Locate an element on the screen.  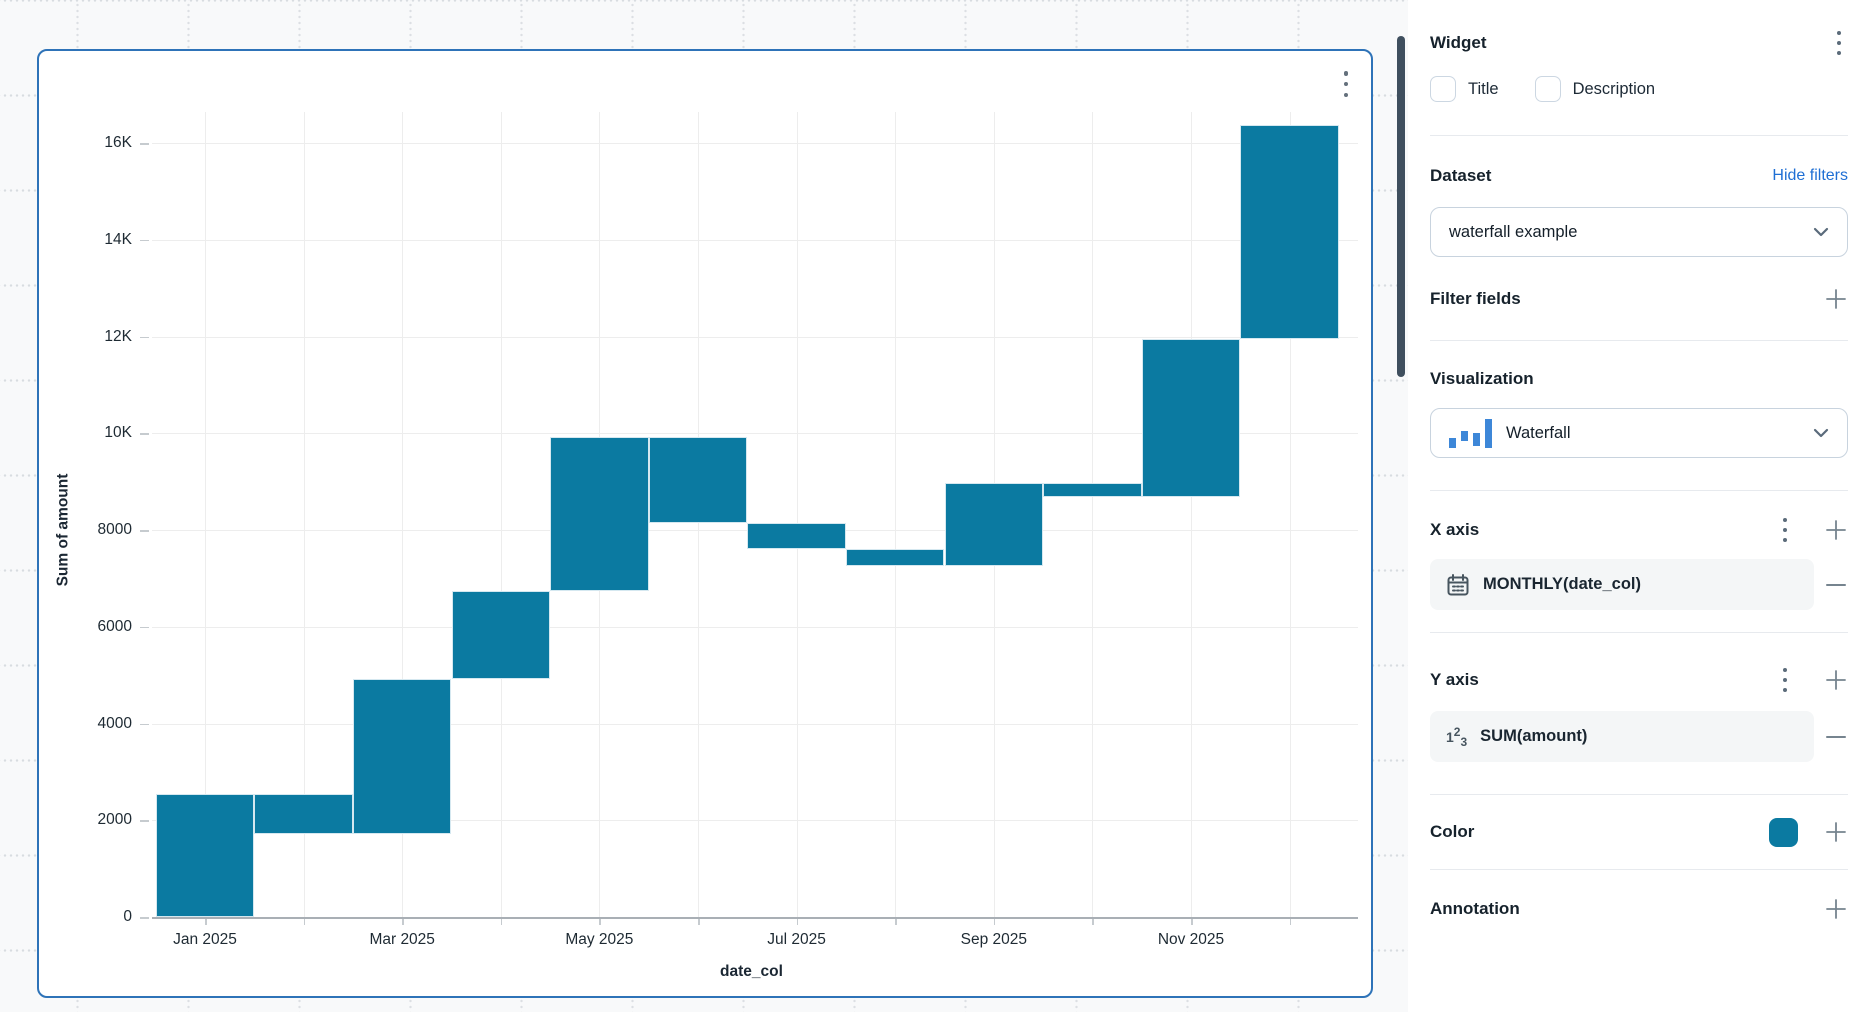
panel-scrollbar is located at coordinates (1401, 206).